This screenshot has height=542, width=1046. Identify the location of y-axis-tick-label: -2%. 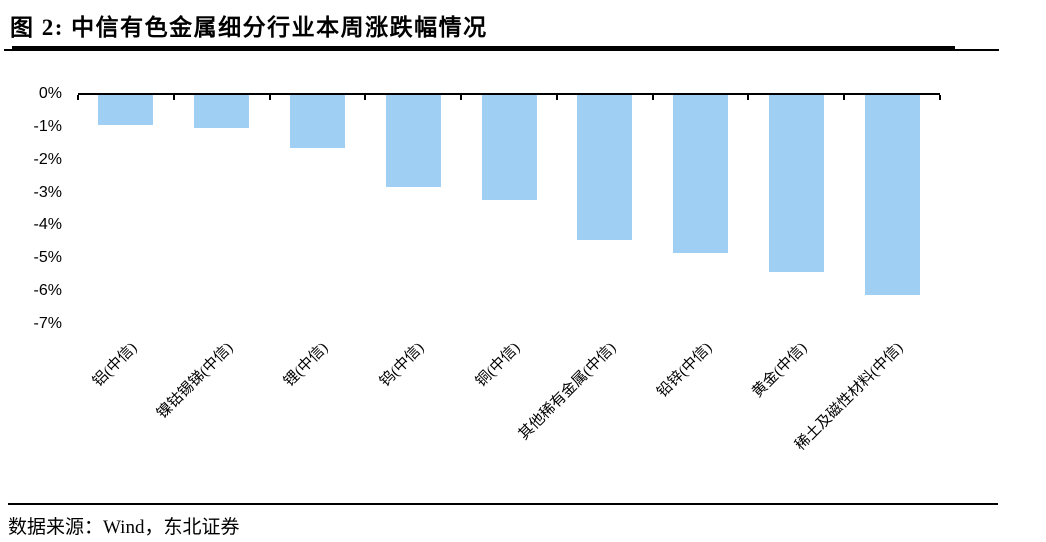
(47, 159).